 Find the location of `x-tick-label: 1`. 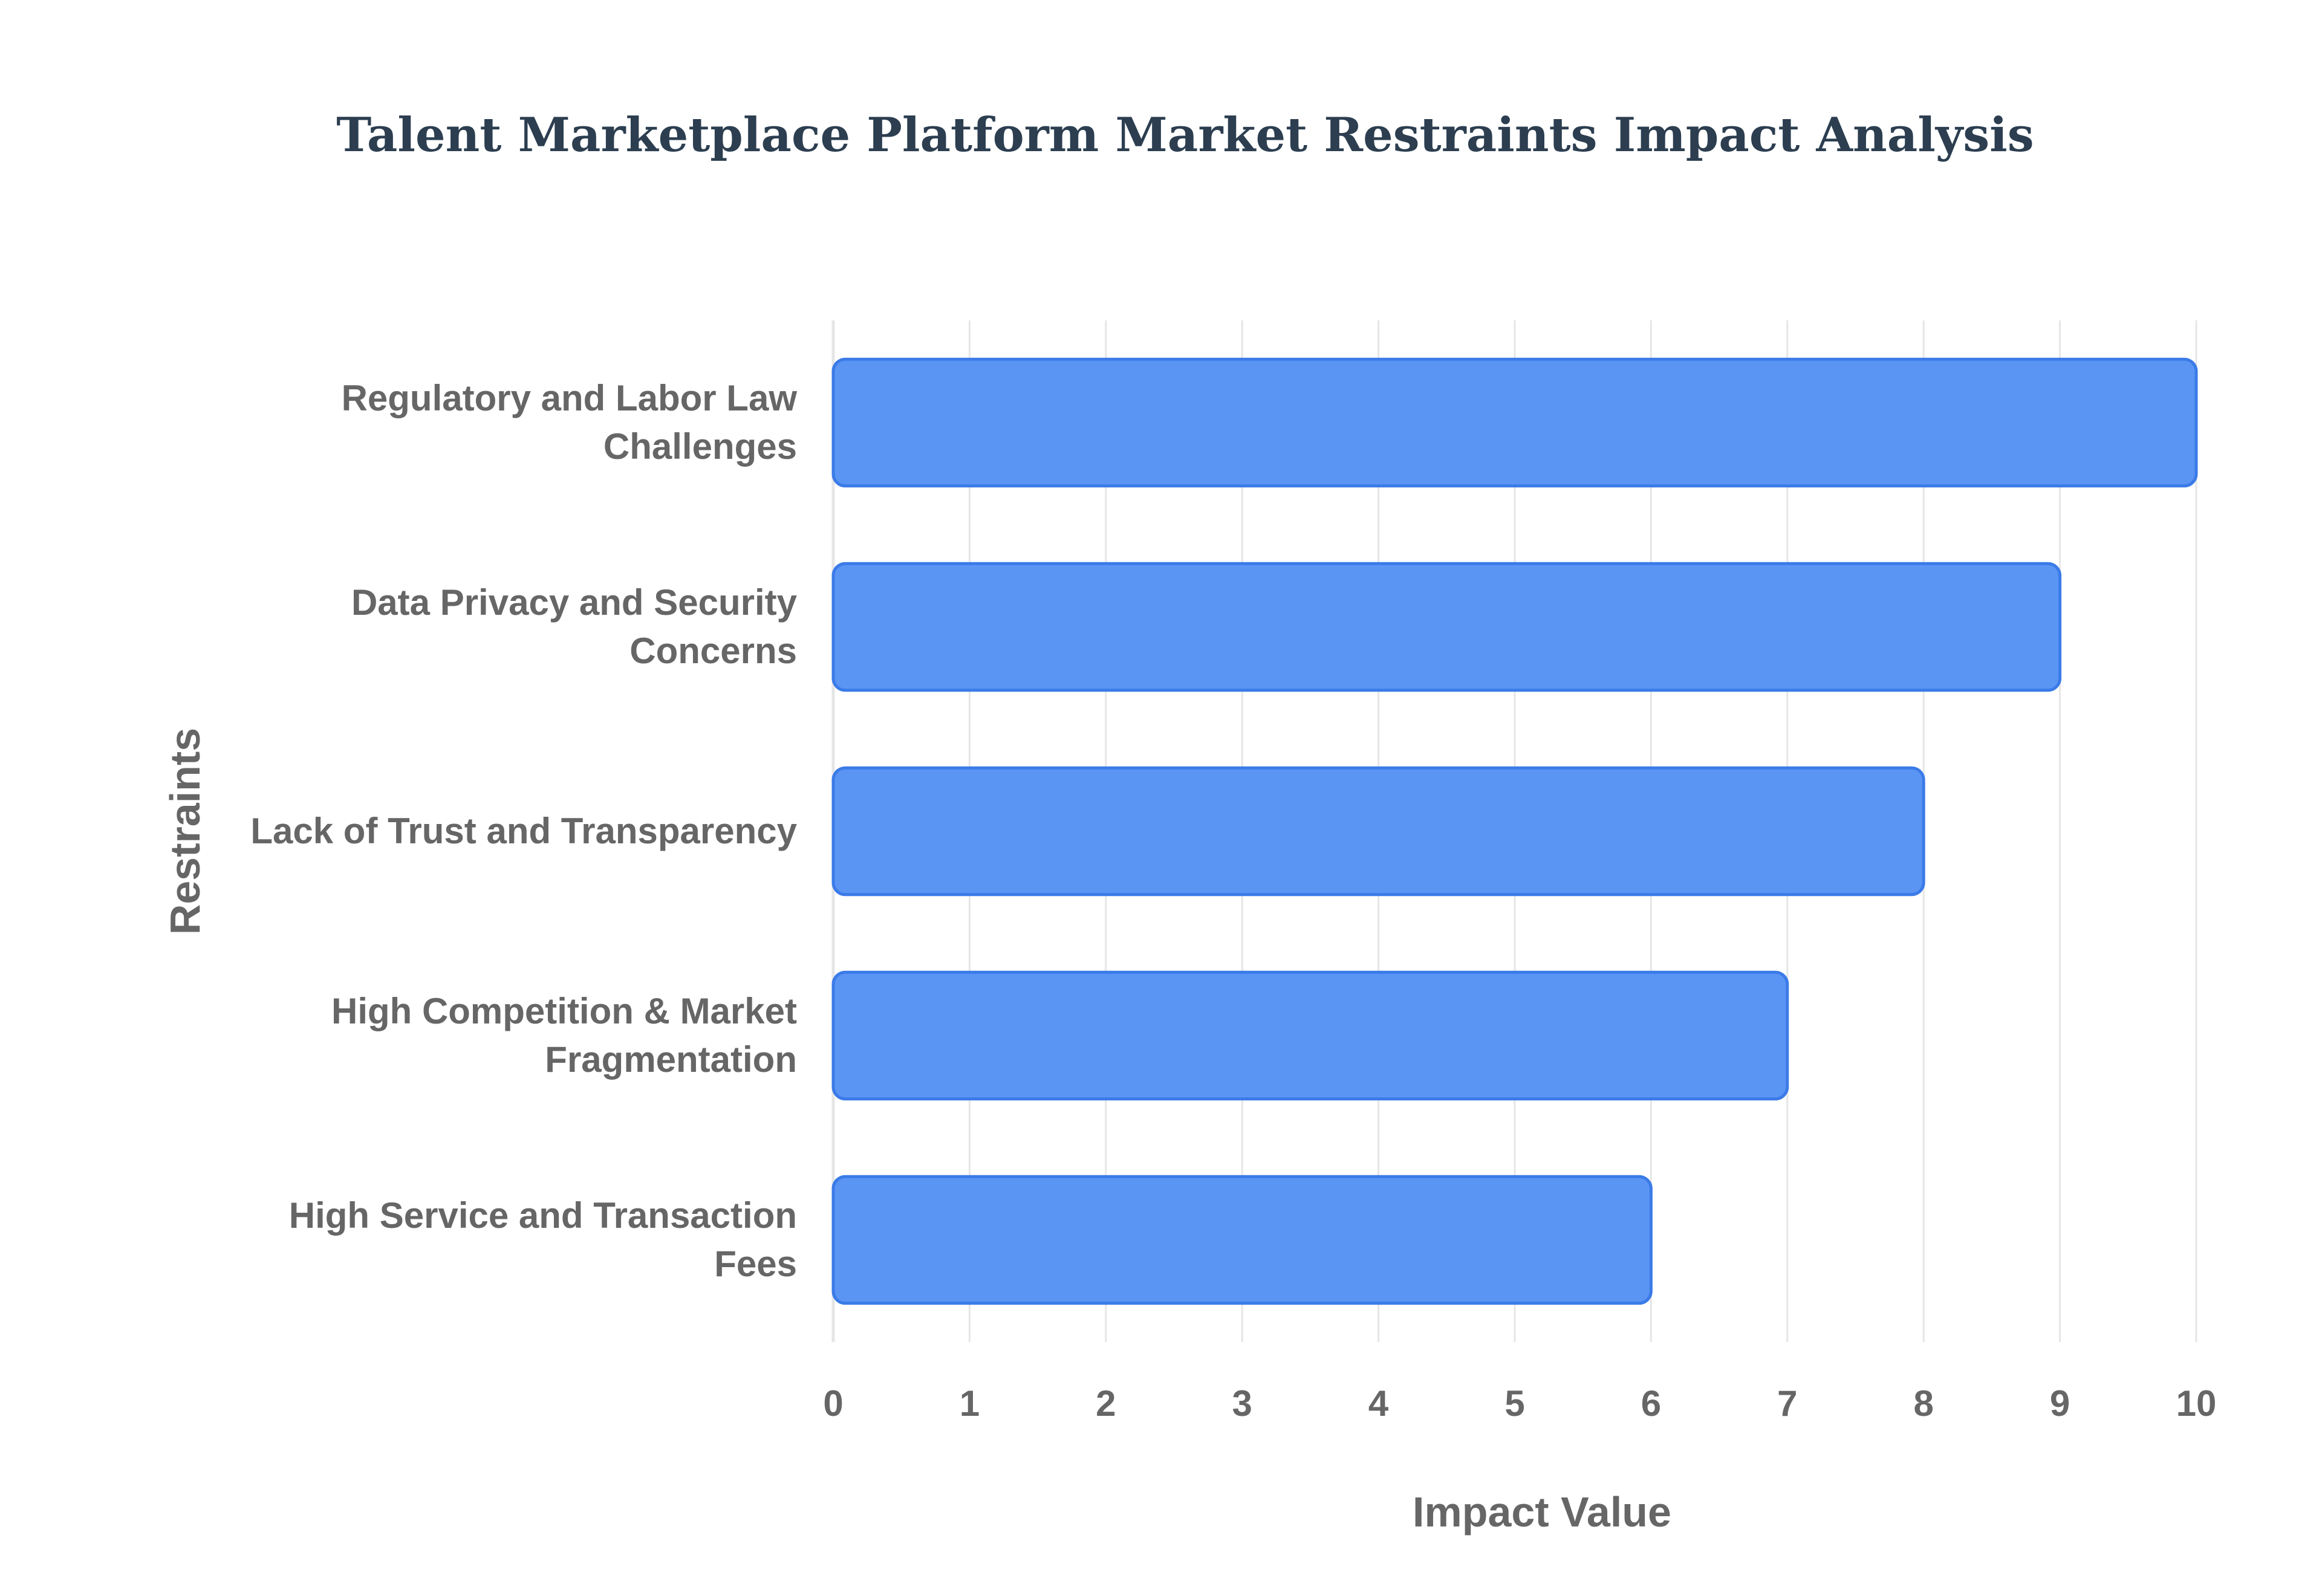

x-tick-label: 1 is located at coordinates (970, 1403).